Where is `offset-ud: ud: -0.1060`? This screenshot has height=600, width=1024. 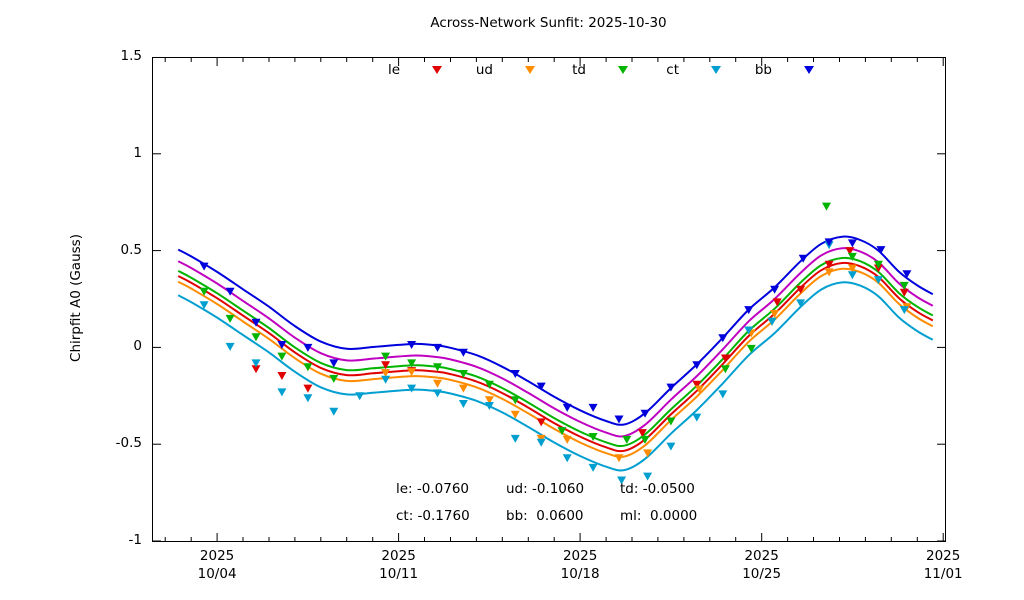 offset-ud: ud: -0.1060 is located at coordinates (545, 489).